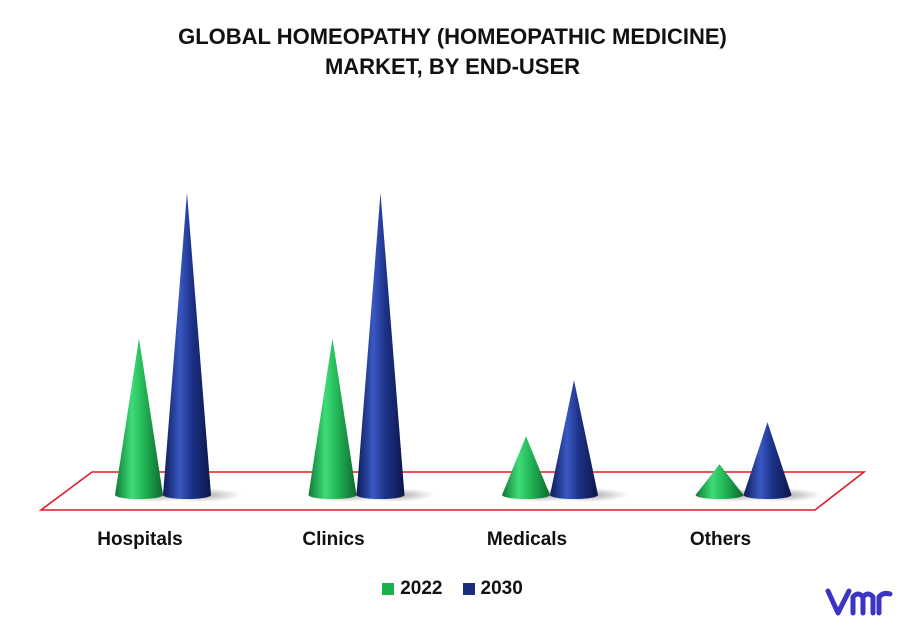 This screenshot has height=625, width=905. I want to click on vmr-logo-icon, so click(859, 602).